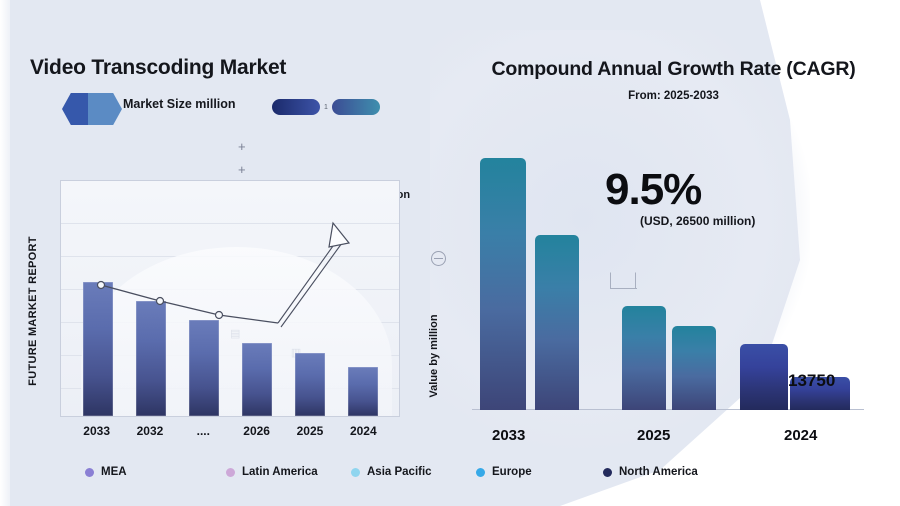 The width and height of the screenshot is (900, 506). Describe the element at coordinates (812, 380) in the screenshot. I see `cagr-bar-value: 13750` at that location.